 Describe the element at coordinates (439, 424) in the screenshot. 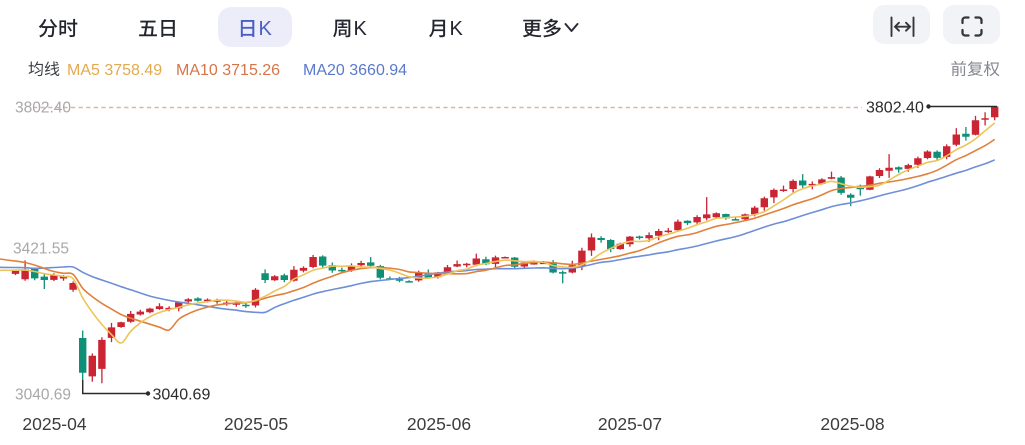

I see `svg-text: 2025-06` at that location.